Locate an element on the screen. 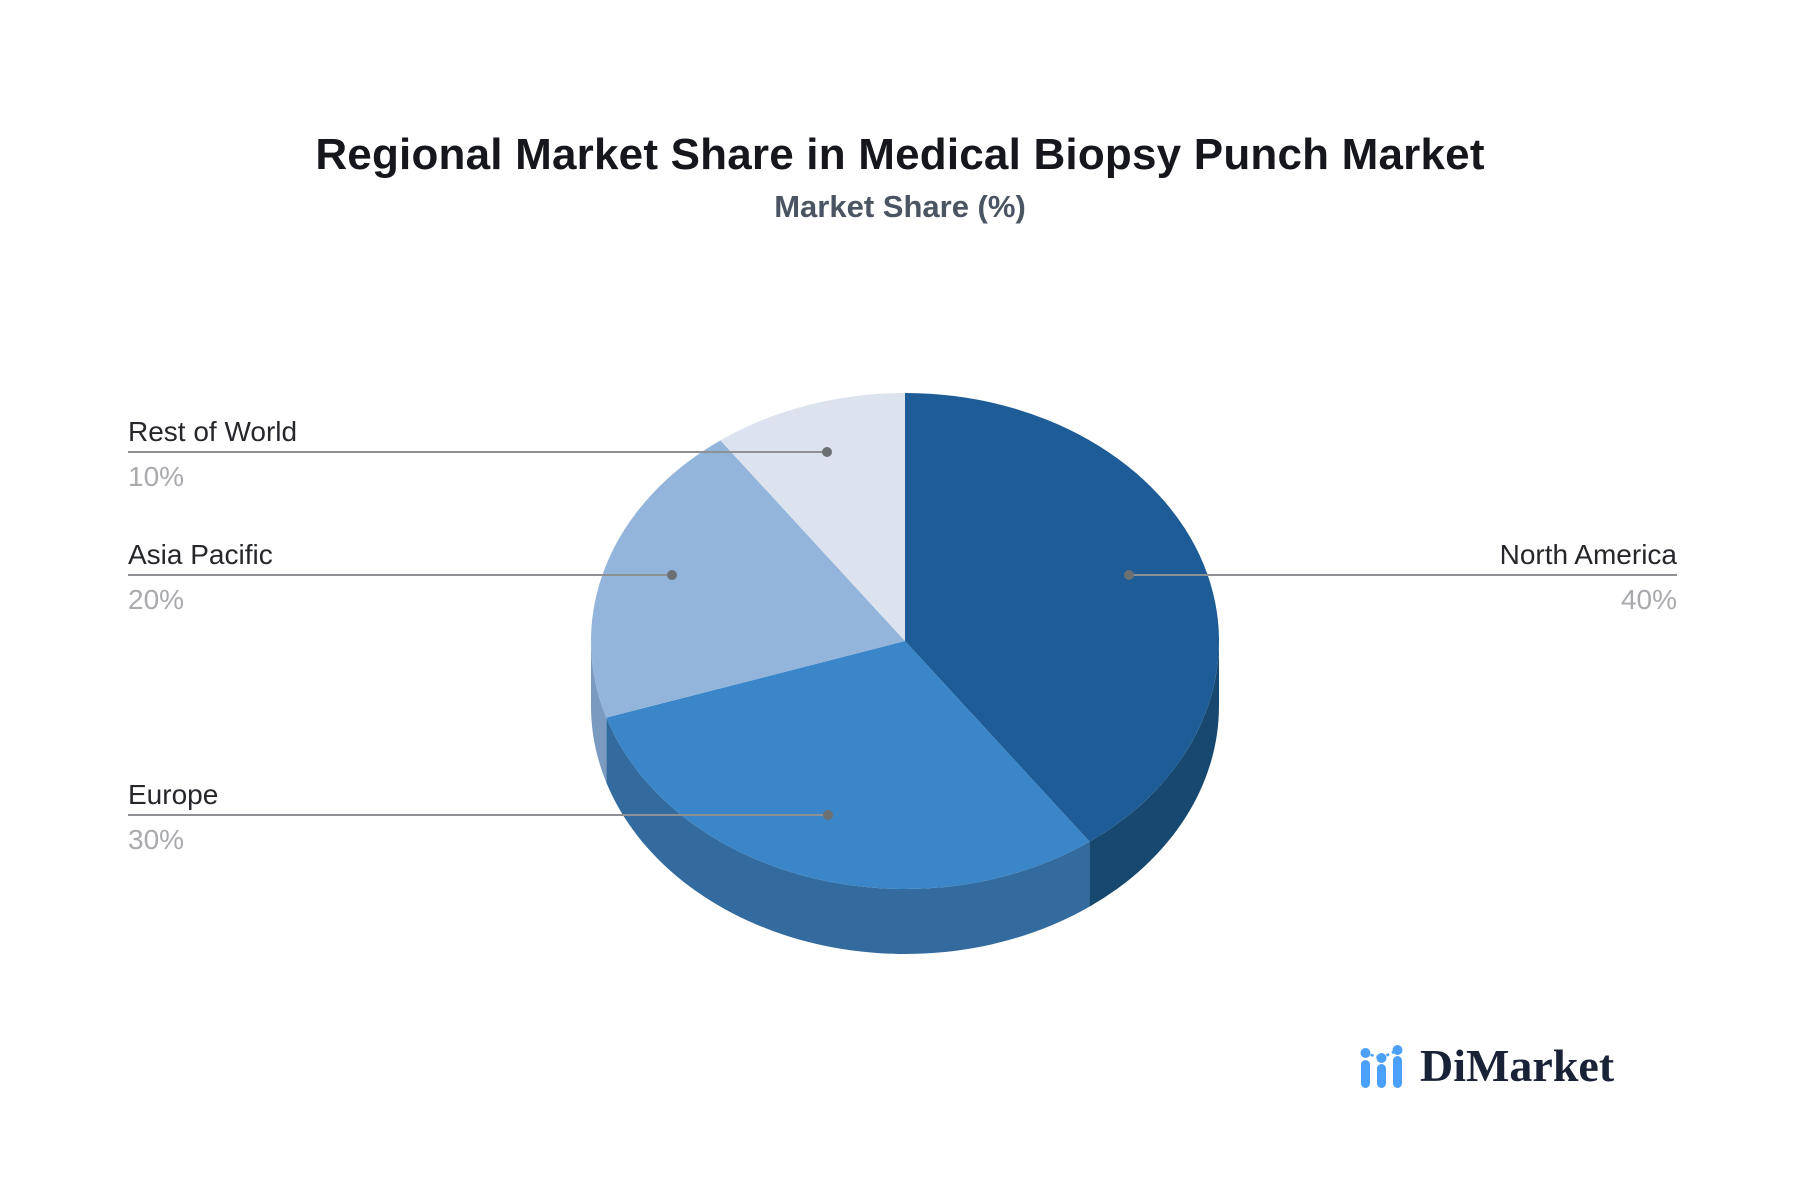  slice-value-asia-pacific: 20% is located at coordinates (156, 599).